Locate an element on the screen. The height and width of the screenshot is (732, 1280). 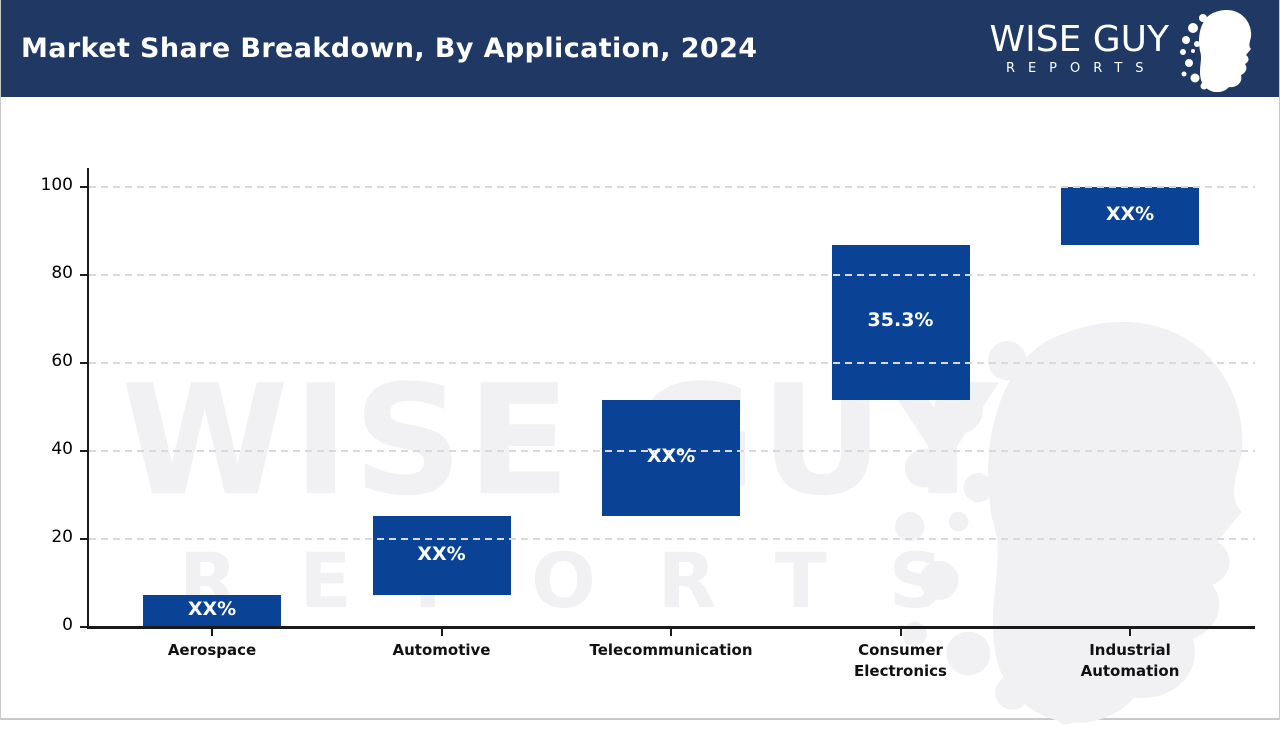
bar-label-aerospace: XX% is located at coordinates (212, 608).